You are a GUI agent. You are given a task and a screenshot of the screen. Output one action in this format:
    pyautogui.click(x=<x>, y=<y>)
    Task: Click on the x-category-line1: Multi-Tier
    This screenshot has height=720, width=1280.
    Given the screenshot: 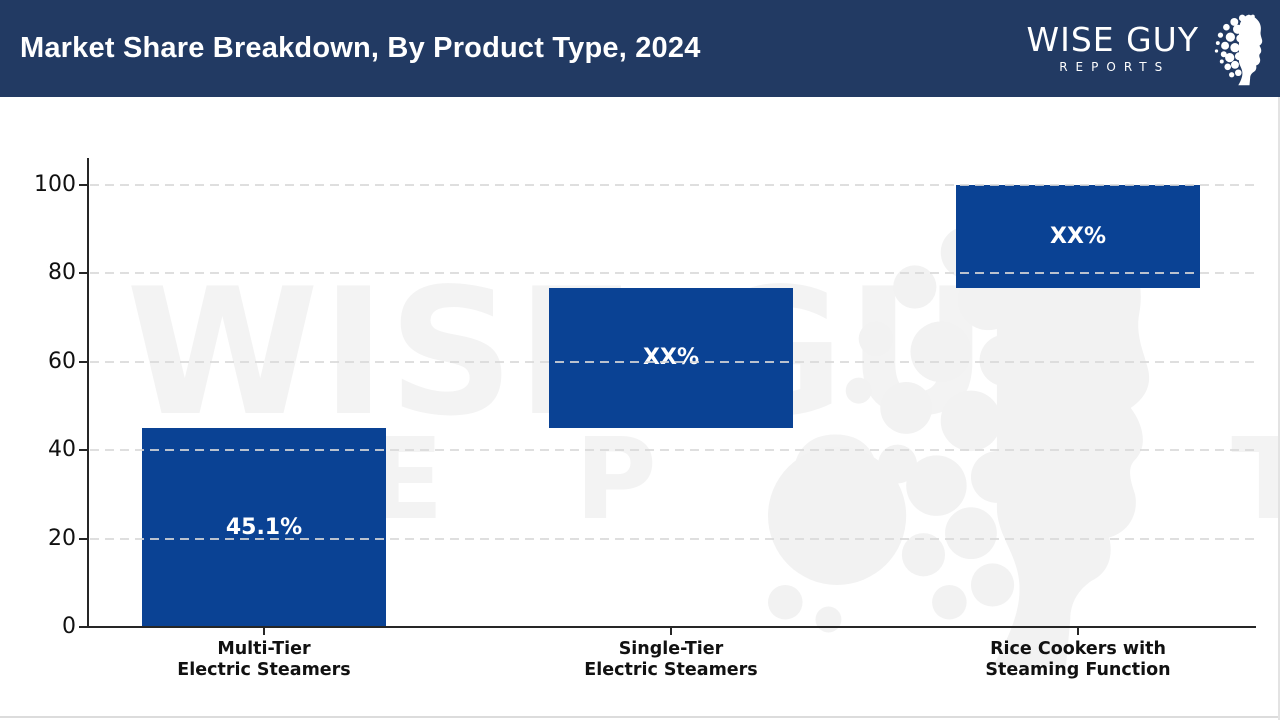 What is the action you would take?
    pyautogui.click(x=264, y=649)
    